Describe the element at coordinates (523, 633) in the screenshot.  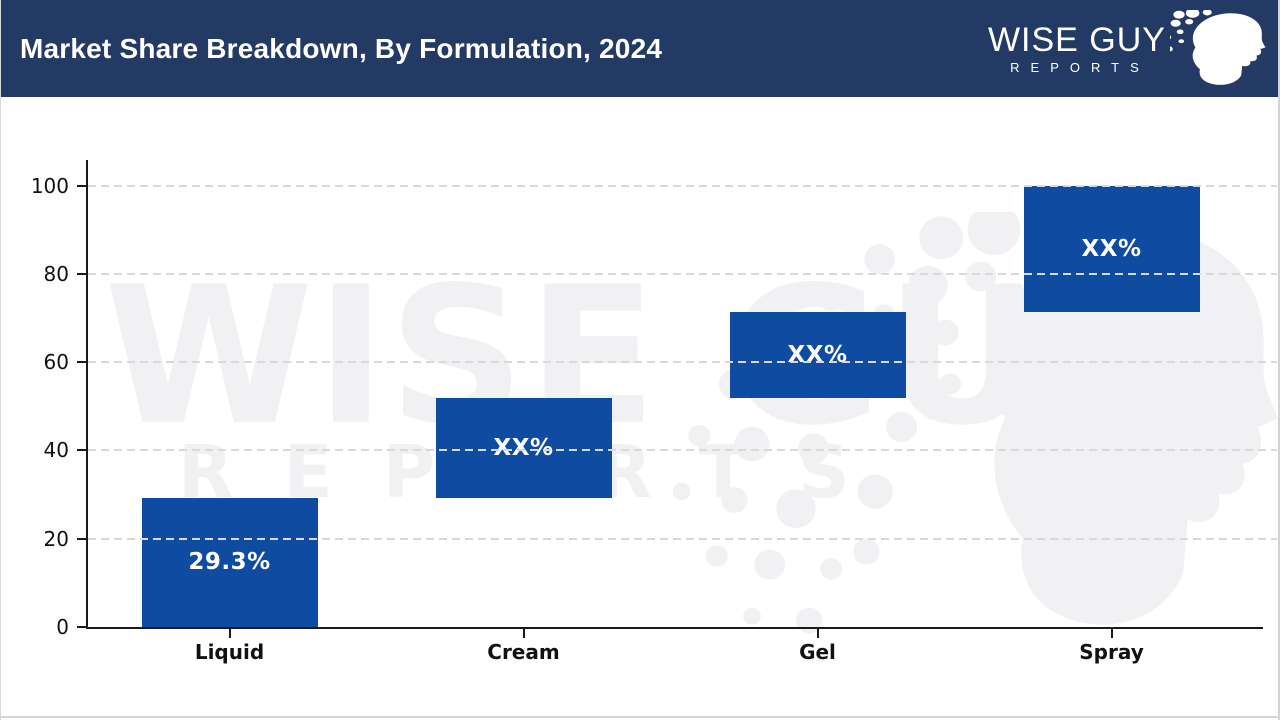
I see `x-tick-mark-cream` at that location.